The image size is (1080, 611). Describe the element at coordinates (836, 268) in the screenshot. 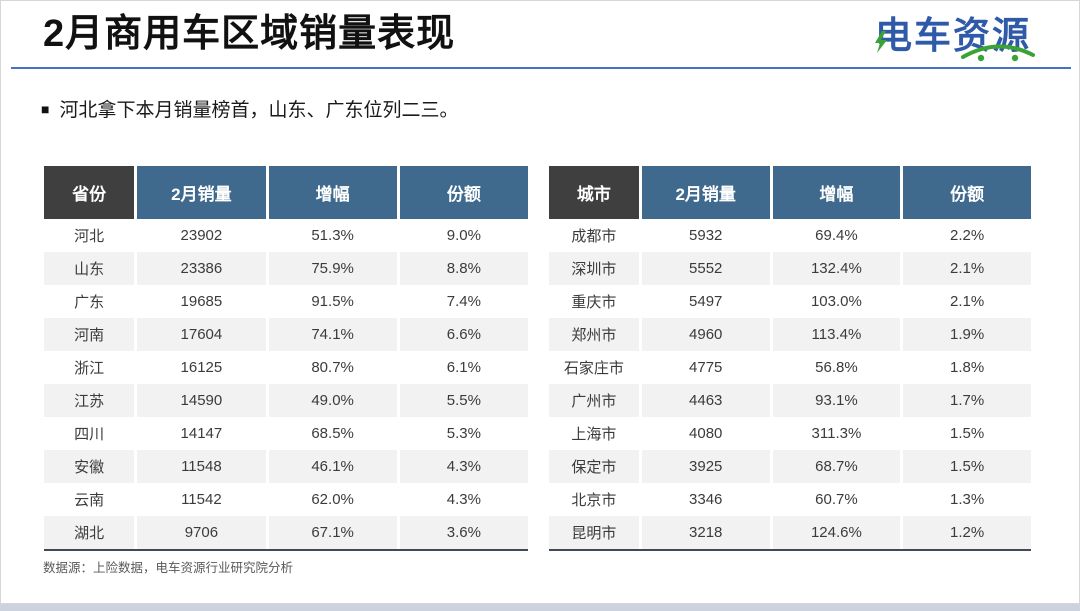

I see `table-cell: 132.4%` at that location.